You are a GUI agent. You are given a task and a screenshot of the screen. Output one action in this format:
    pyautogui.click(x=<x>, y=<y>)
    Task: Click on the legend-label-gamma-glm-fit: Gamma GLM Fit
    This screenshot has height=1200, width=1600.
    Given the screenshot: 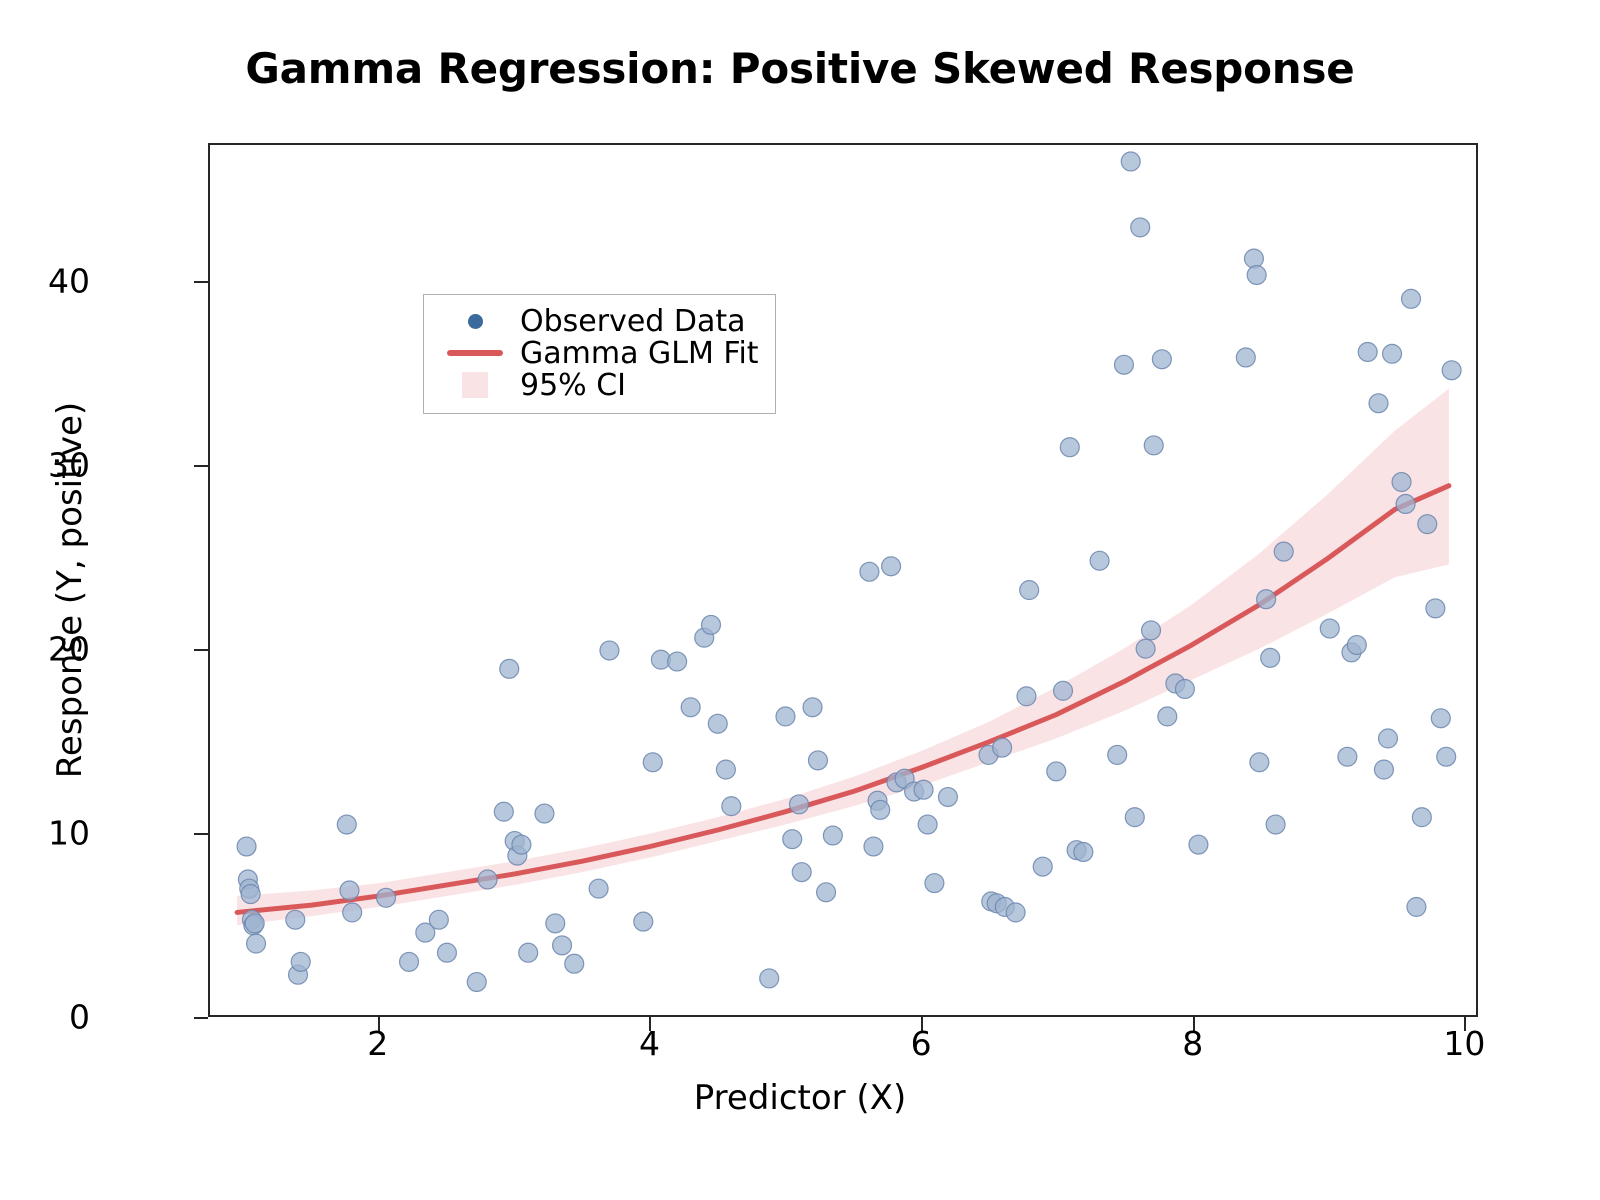 What is the action you would take?
    pyautogui.click(x=639, y=353)
    